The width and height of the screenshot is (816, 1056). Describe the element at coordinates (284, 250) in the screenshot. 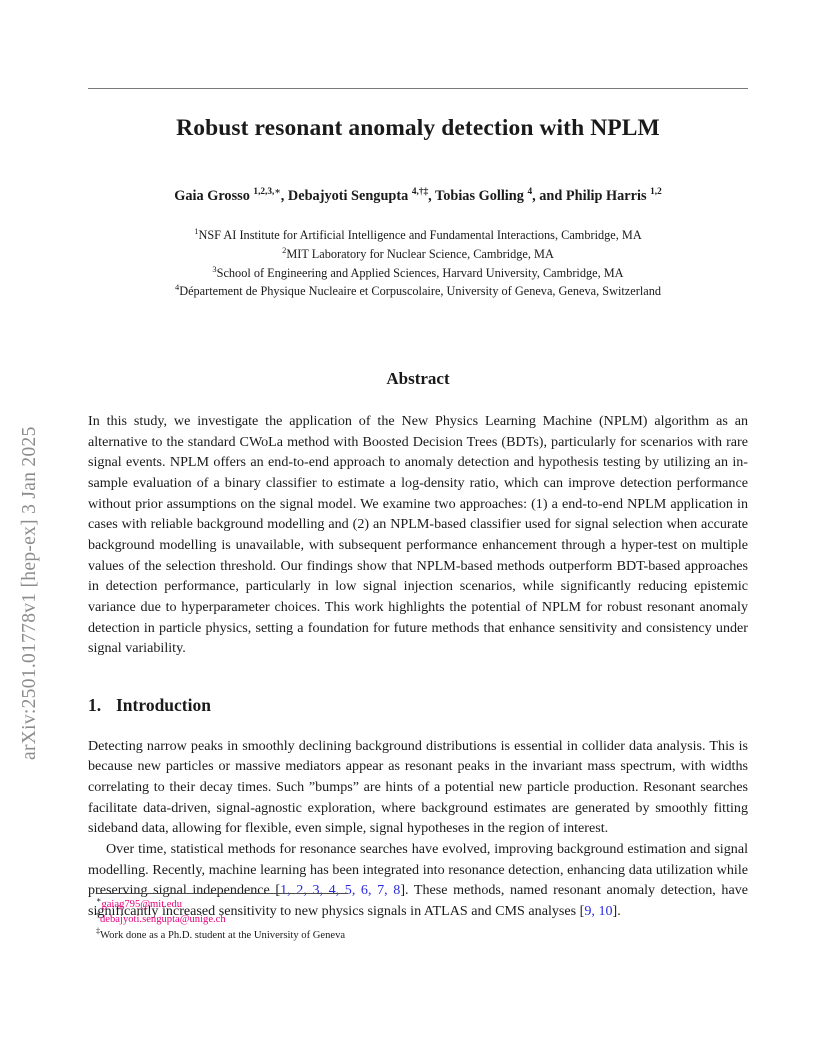

I see `affiliation-marker: 2` at that location.